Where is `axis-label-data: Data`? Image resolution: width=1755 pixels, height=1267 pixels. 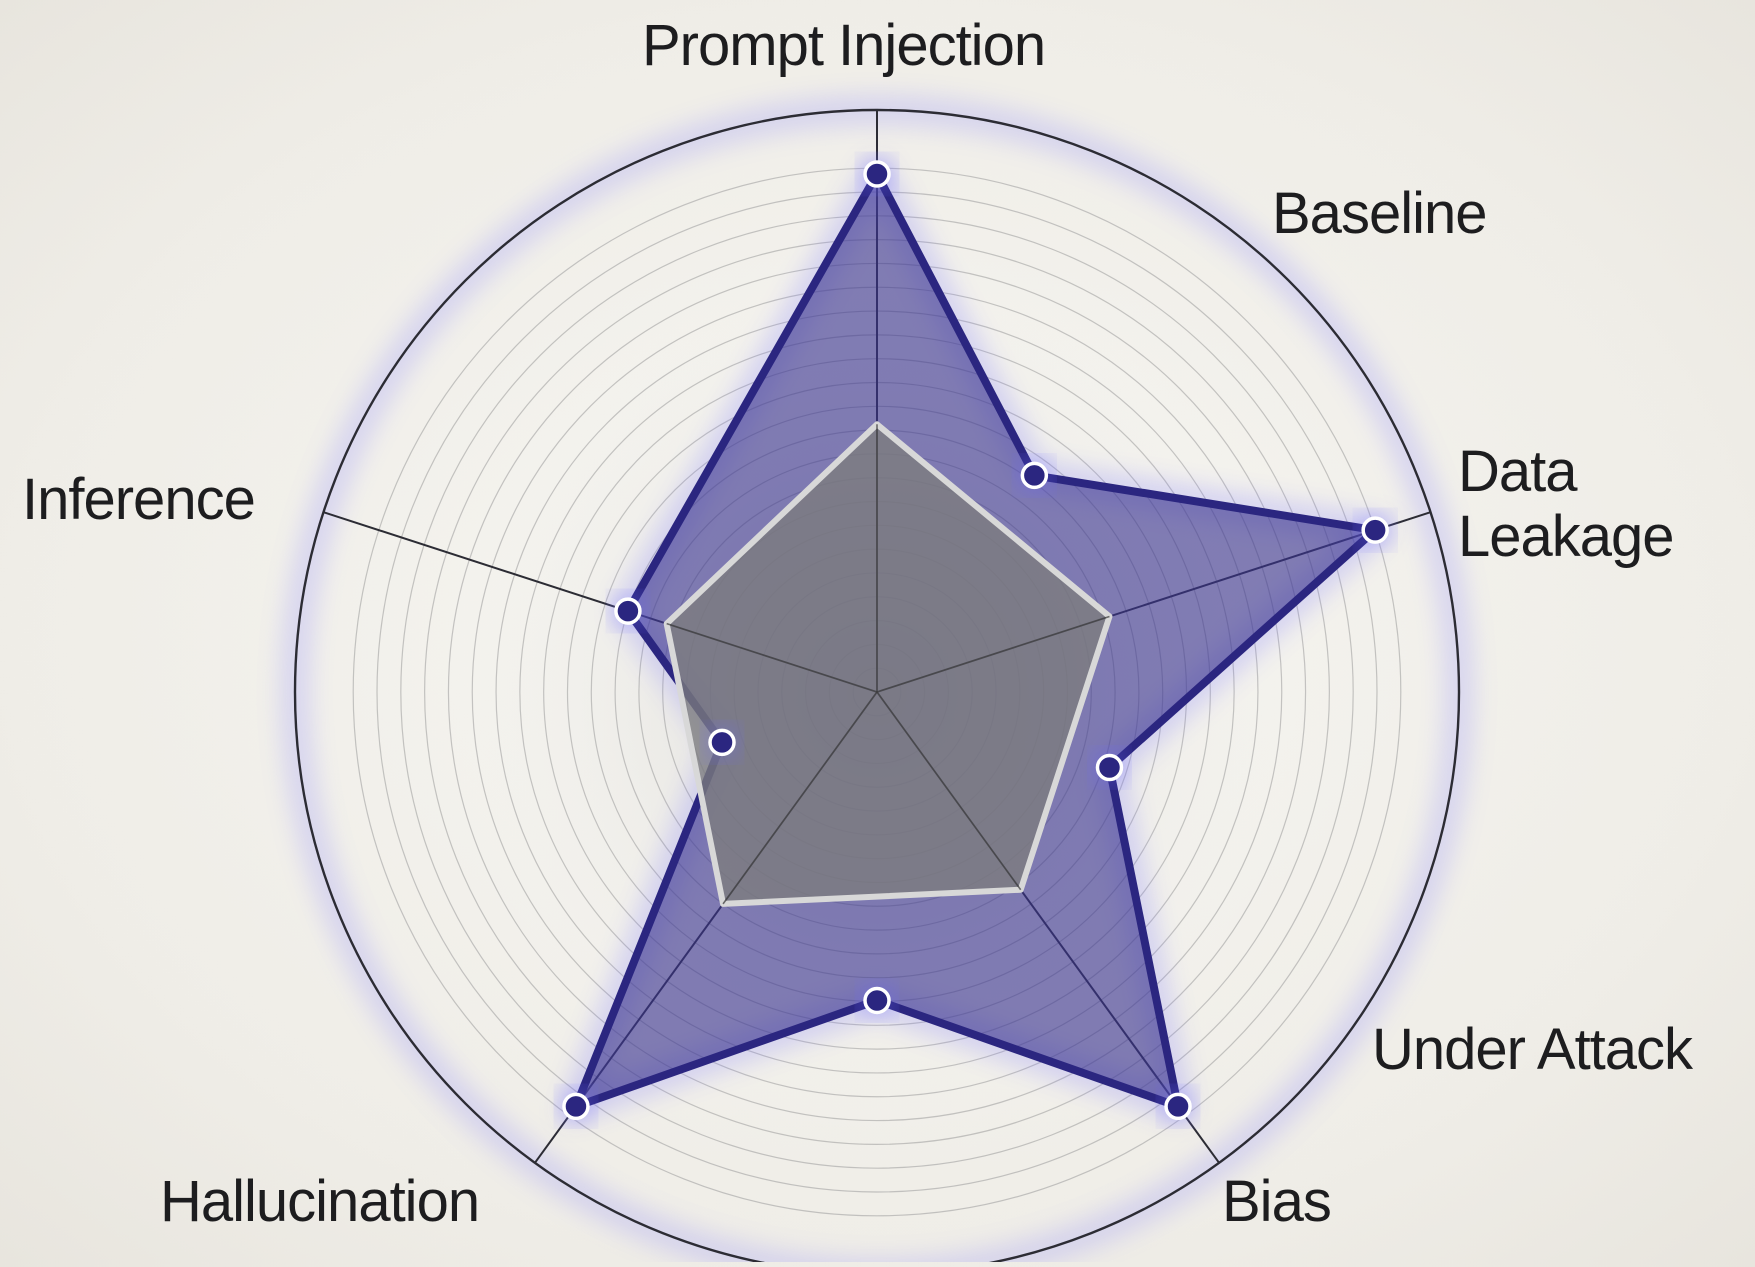
axis-label-data: Data is located at coordinates (1518, 471).